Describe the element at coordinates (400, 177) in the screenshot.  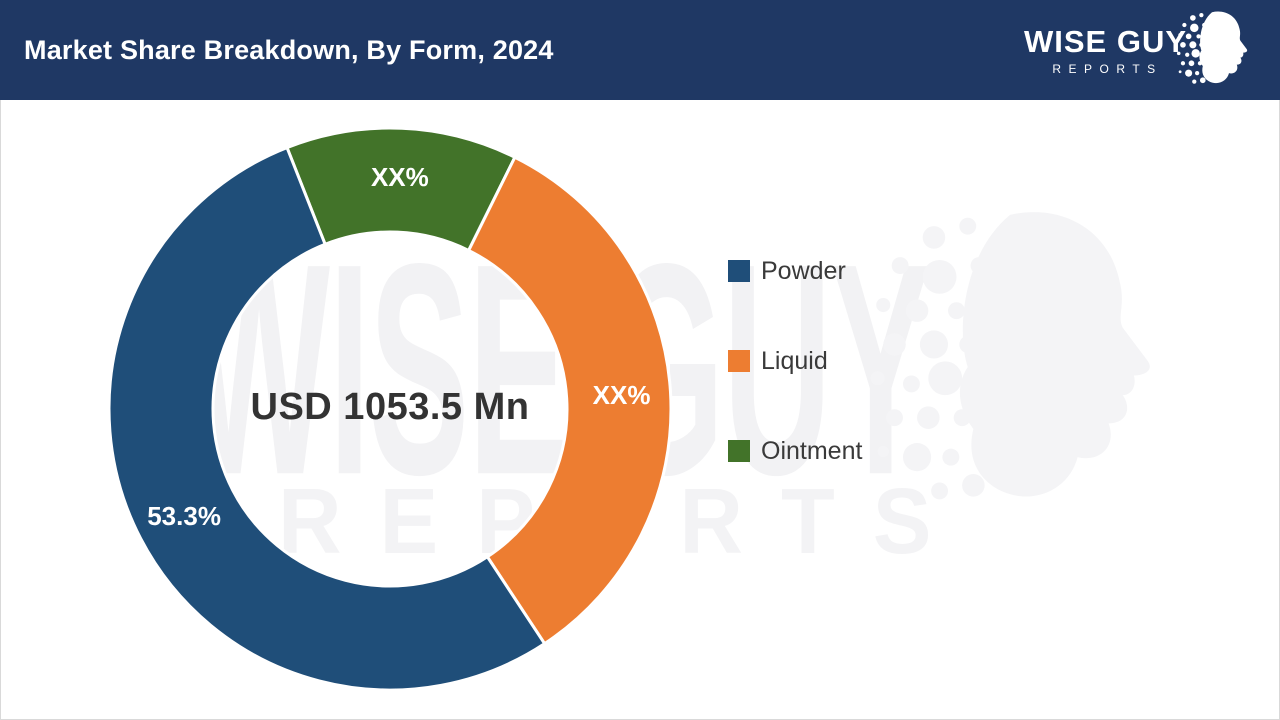
I see `segment-label-ointment: XX%` at that location.